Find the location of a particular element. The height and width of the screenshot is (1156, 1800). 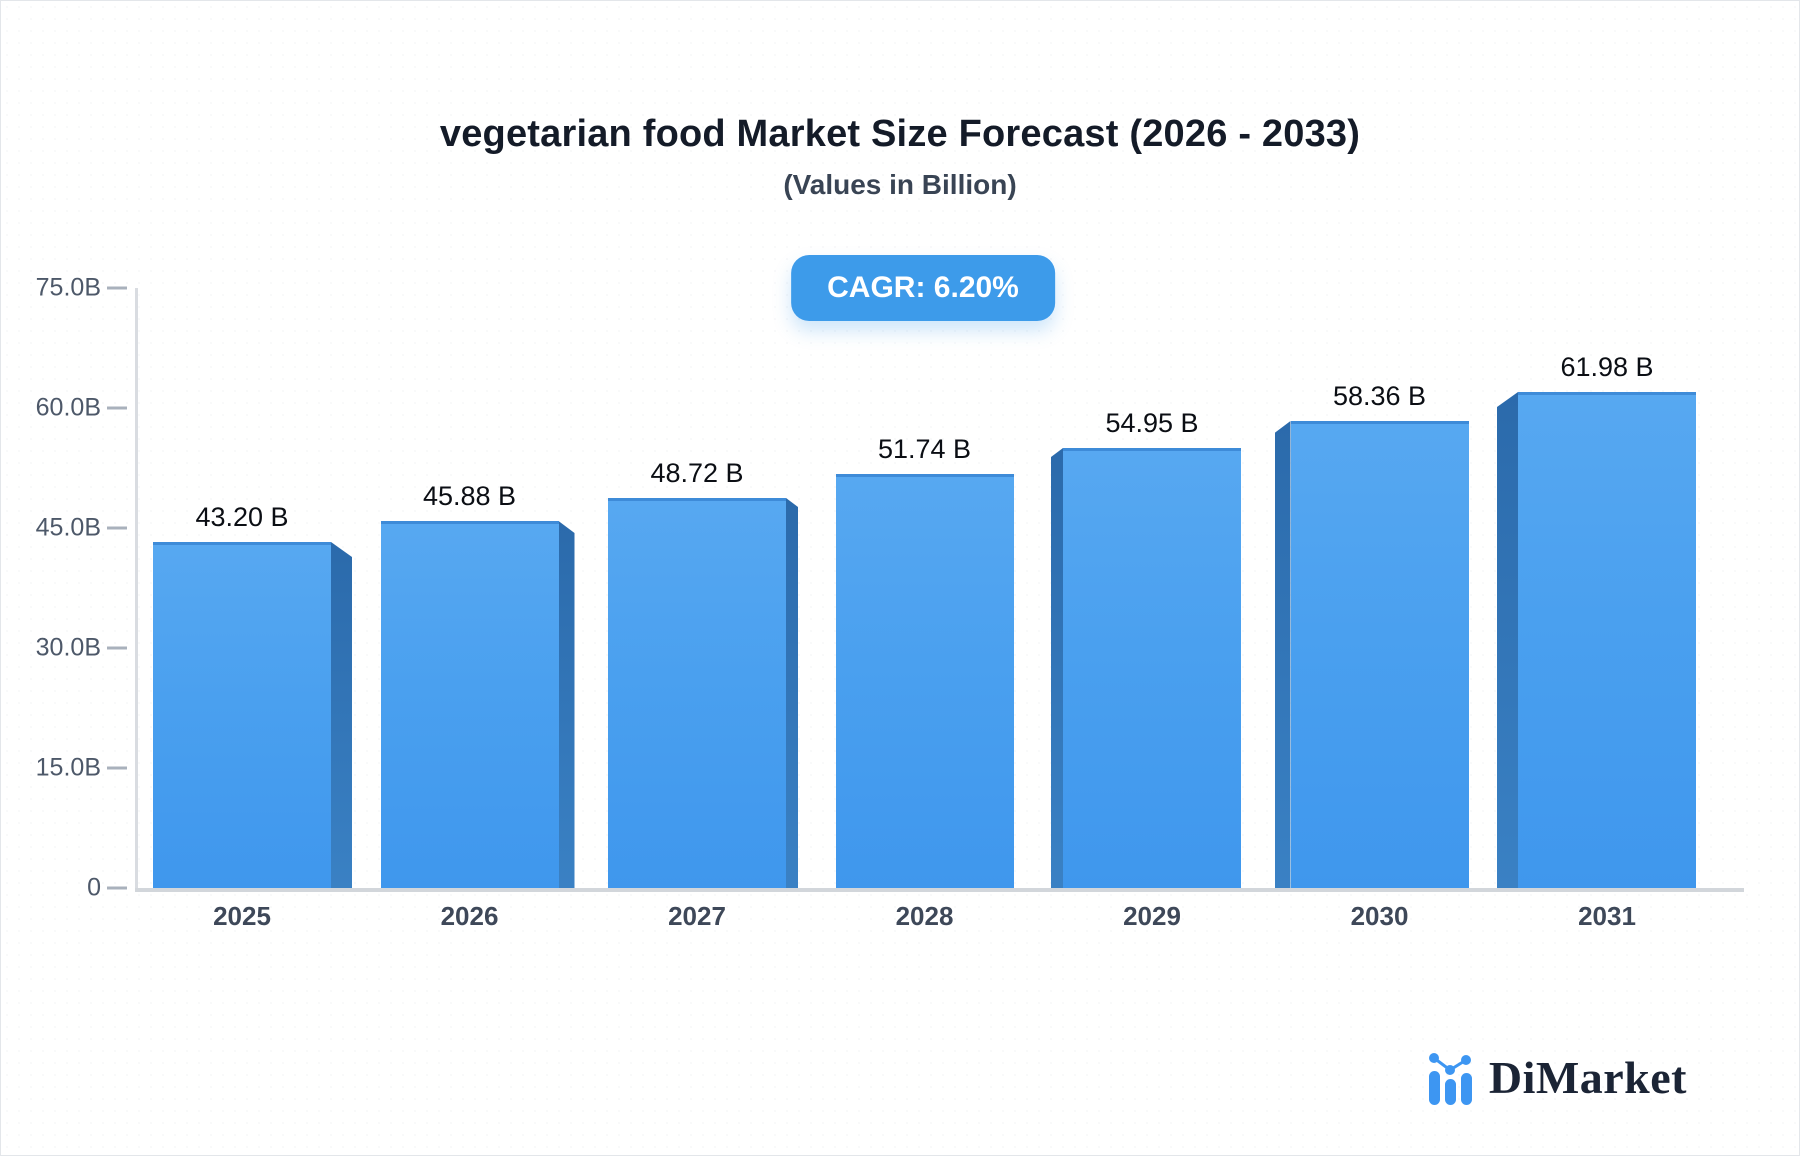

y-tick-label: 60.0B is located at coordinates (68, 407).